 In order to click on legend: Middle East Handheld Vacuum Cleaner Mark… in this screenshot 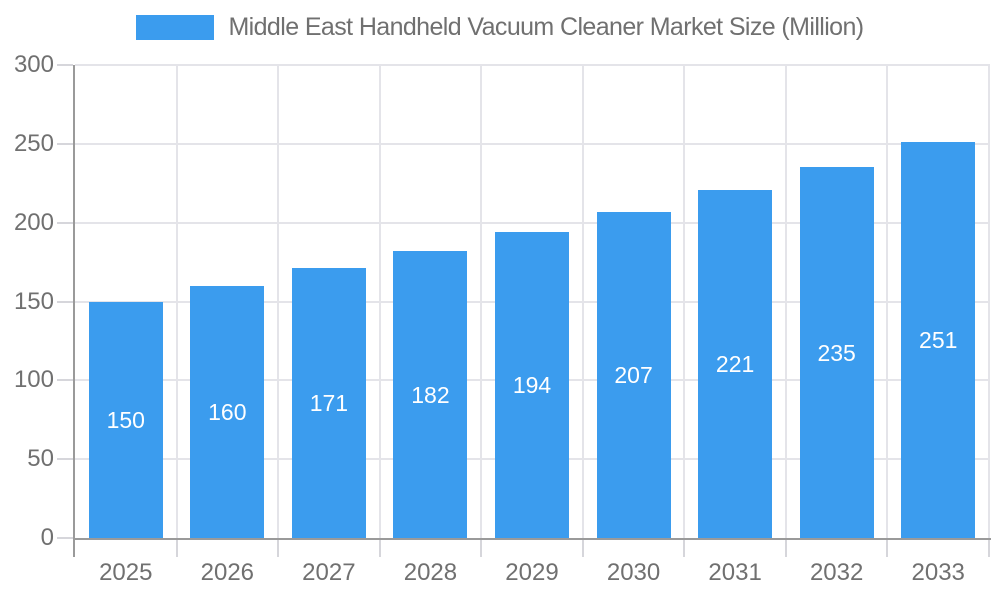, I will do `click(500, 27)`.